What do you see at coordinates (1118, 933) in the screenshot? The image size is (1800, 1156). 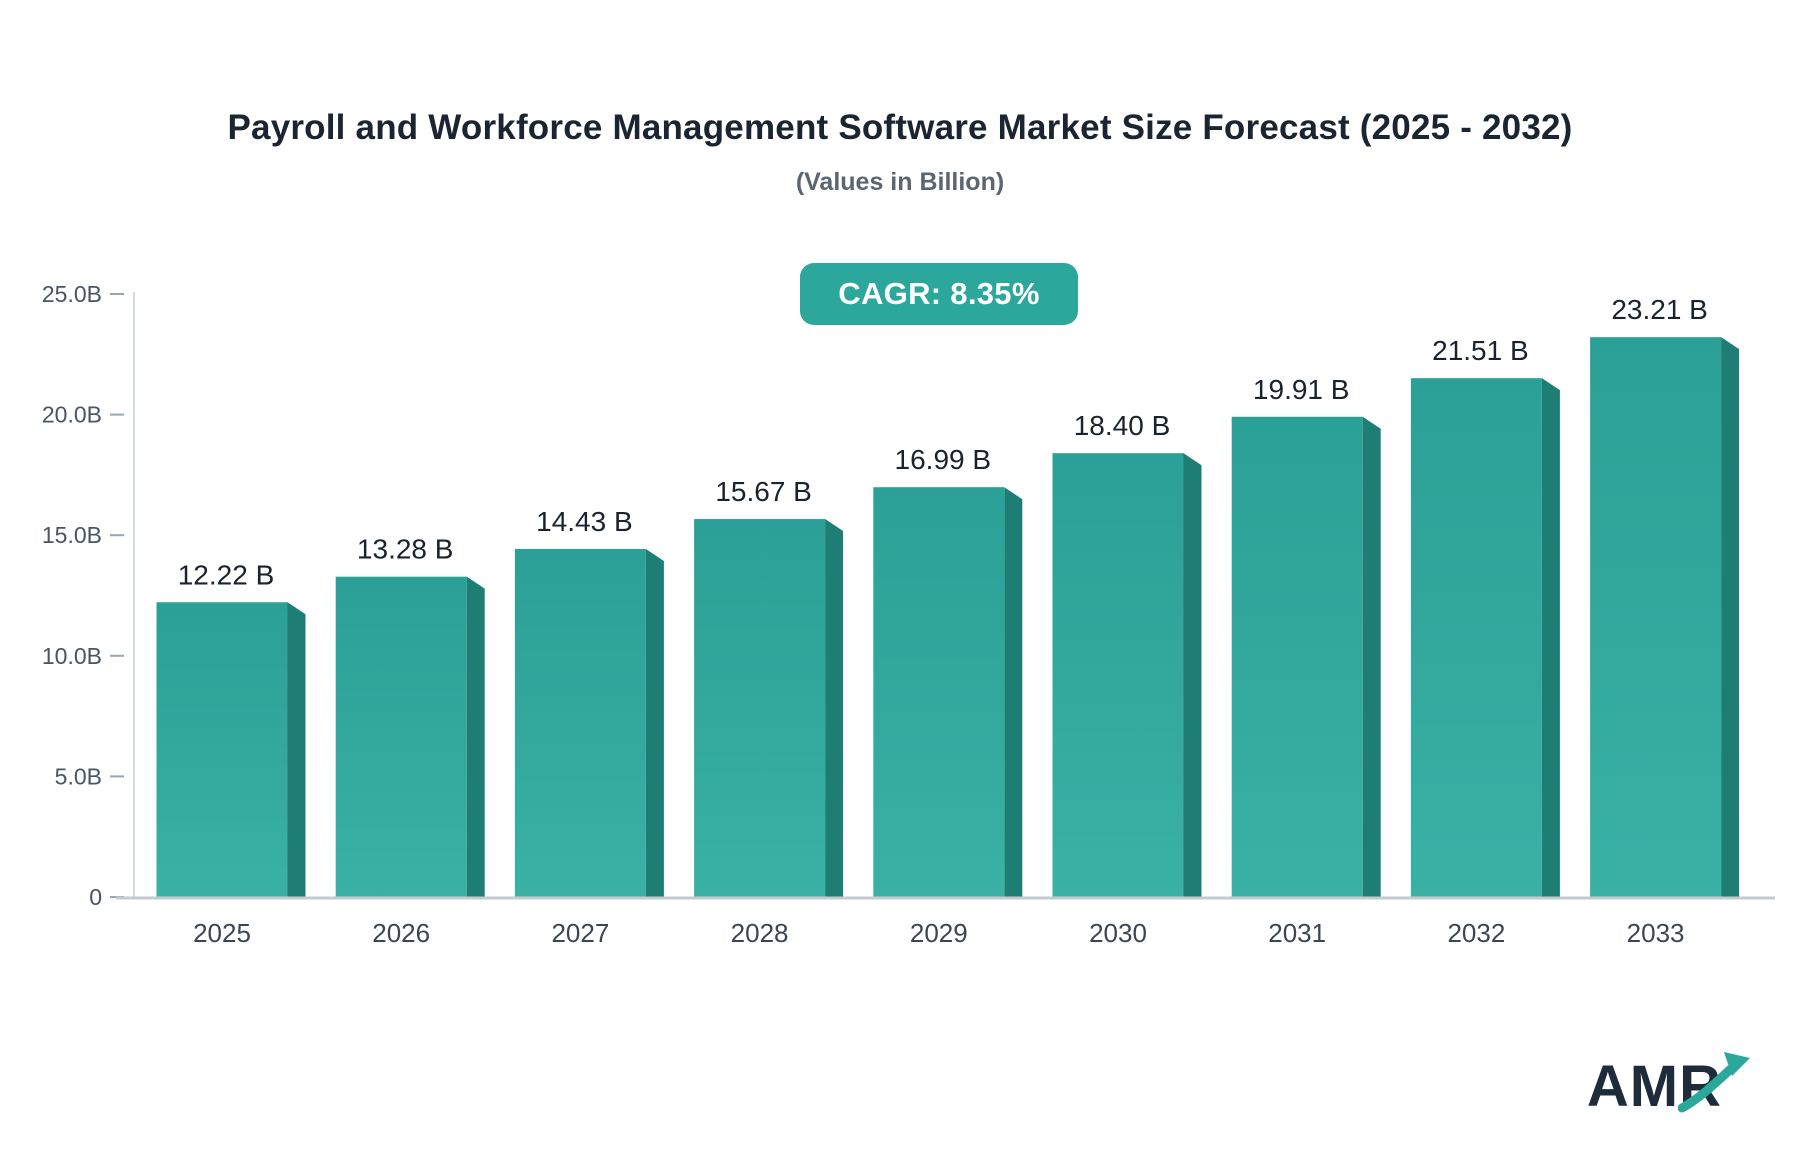 I see `svg-text: 2030` at bounding box center [1118, 933].